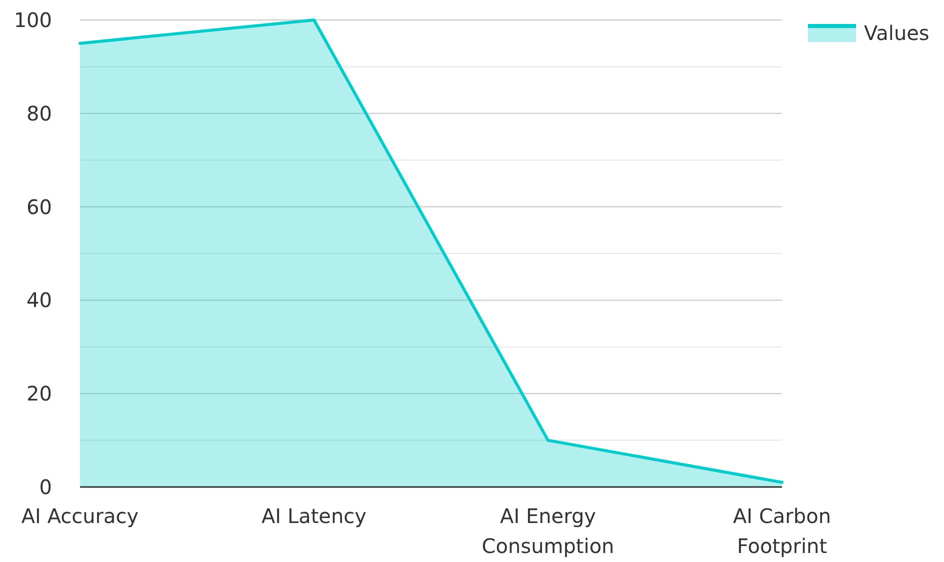 Image resolution: width=944 pixels, height=562 pixels. I want to click on y-tick-label: 20, so click(39, 394).